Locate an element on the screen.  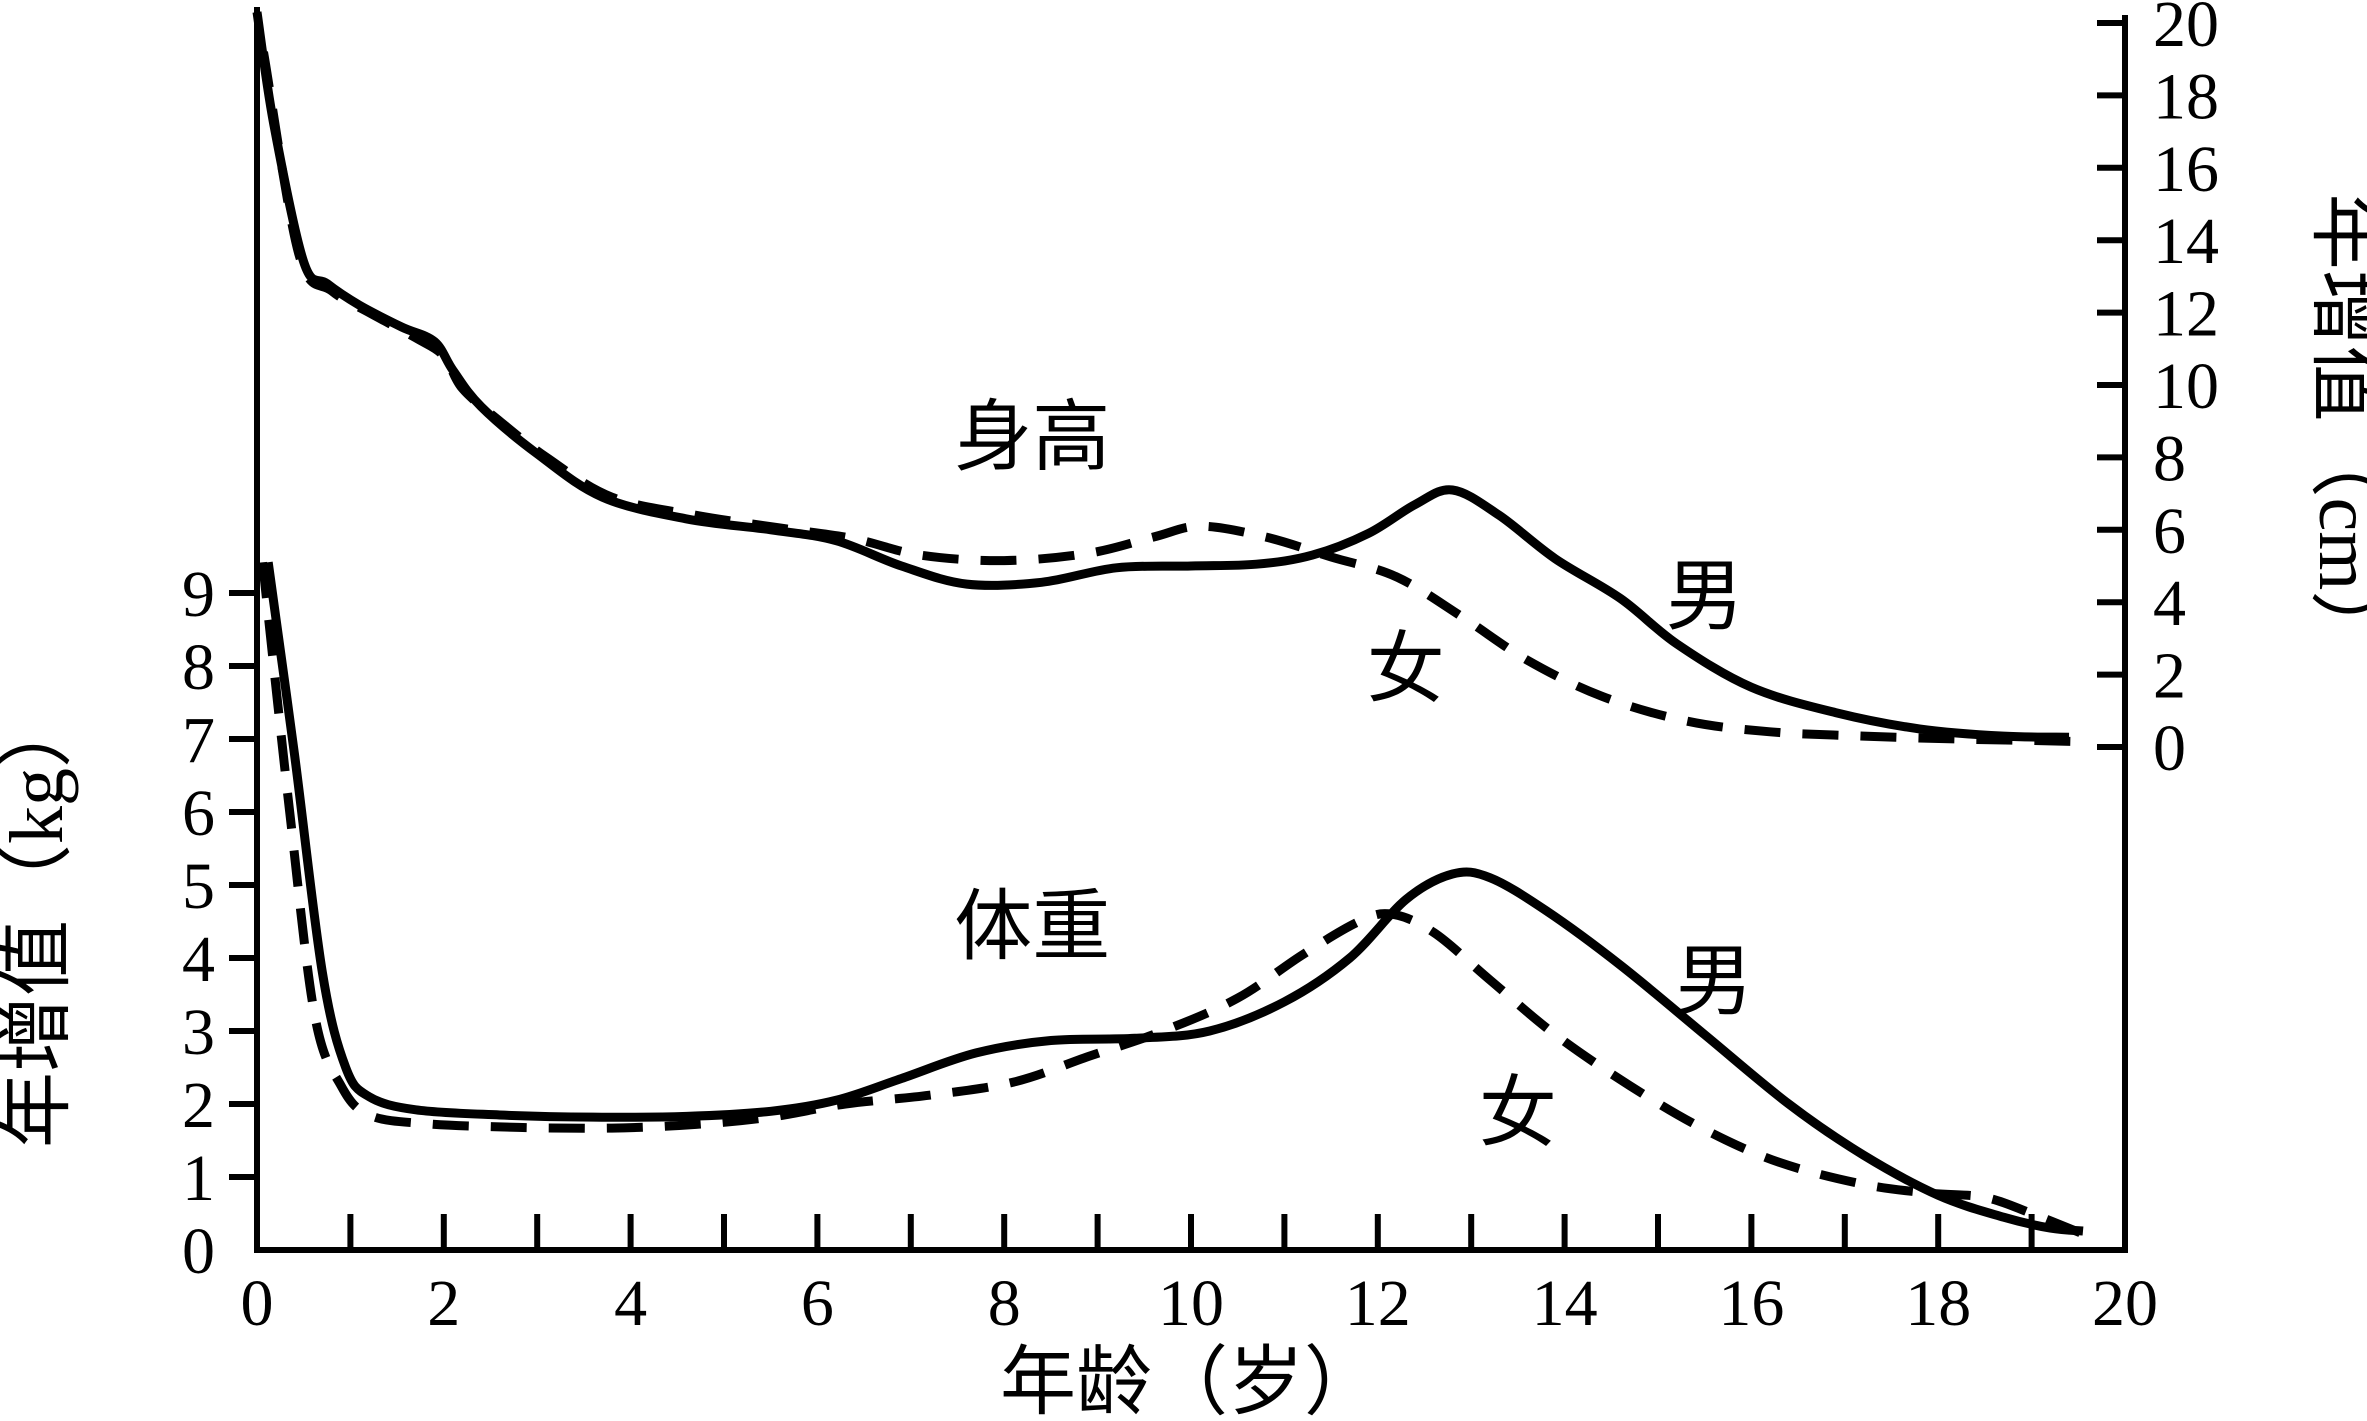
annotation-label: 体重 is located at coordinates (1032, 926).